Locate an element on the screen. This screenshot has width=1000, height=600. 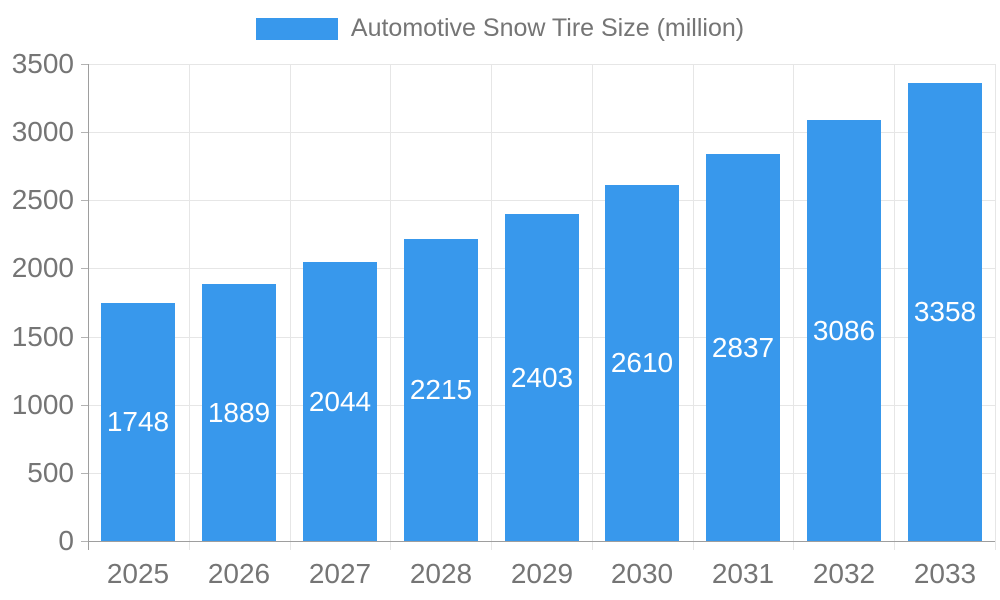
y-axis-label: 3000 is located at coordinates (42, 131).